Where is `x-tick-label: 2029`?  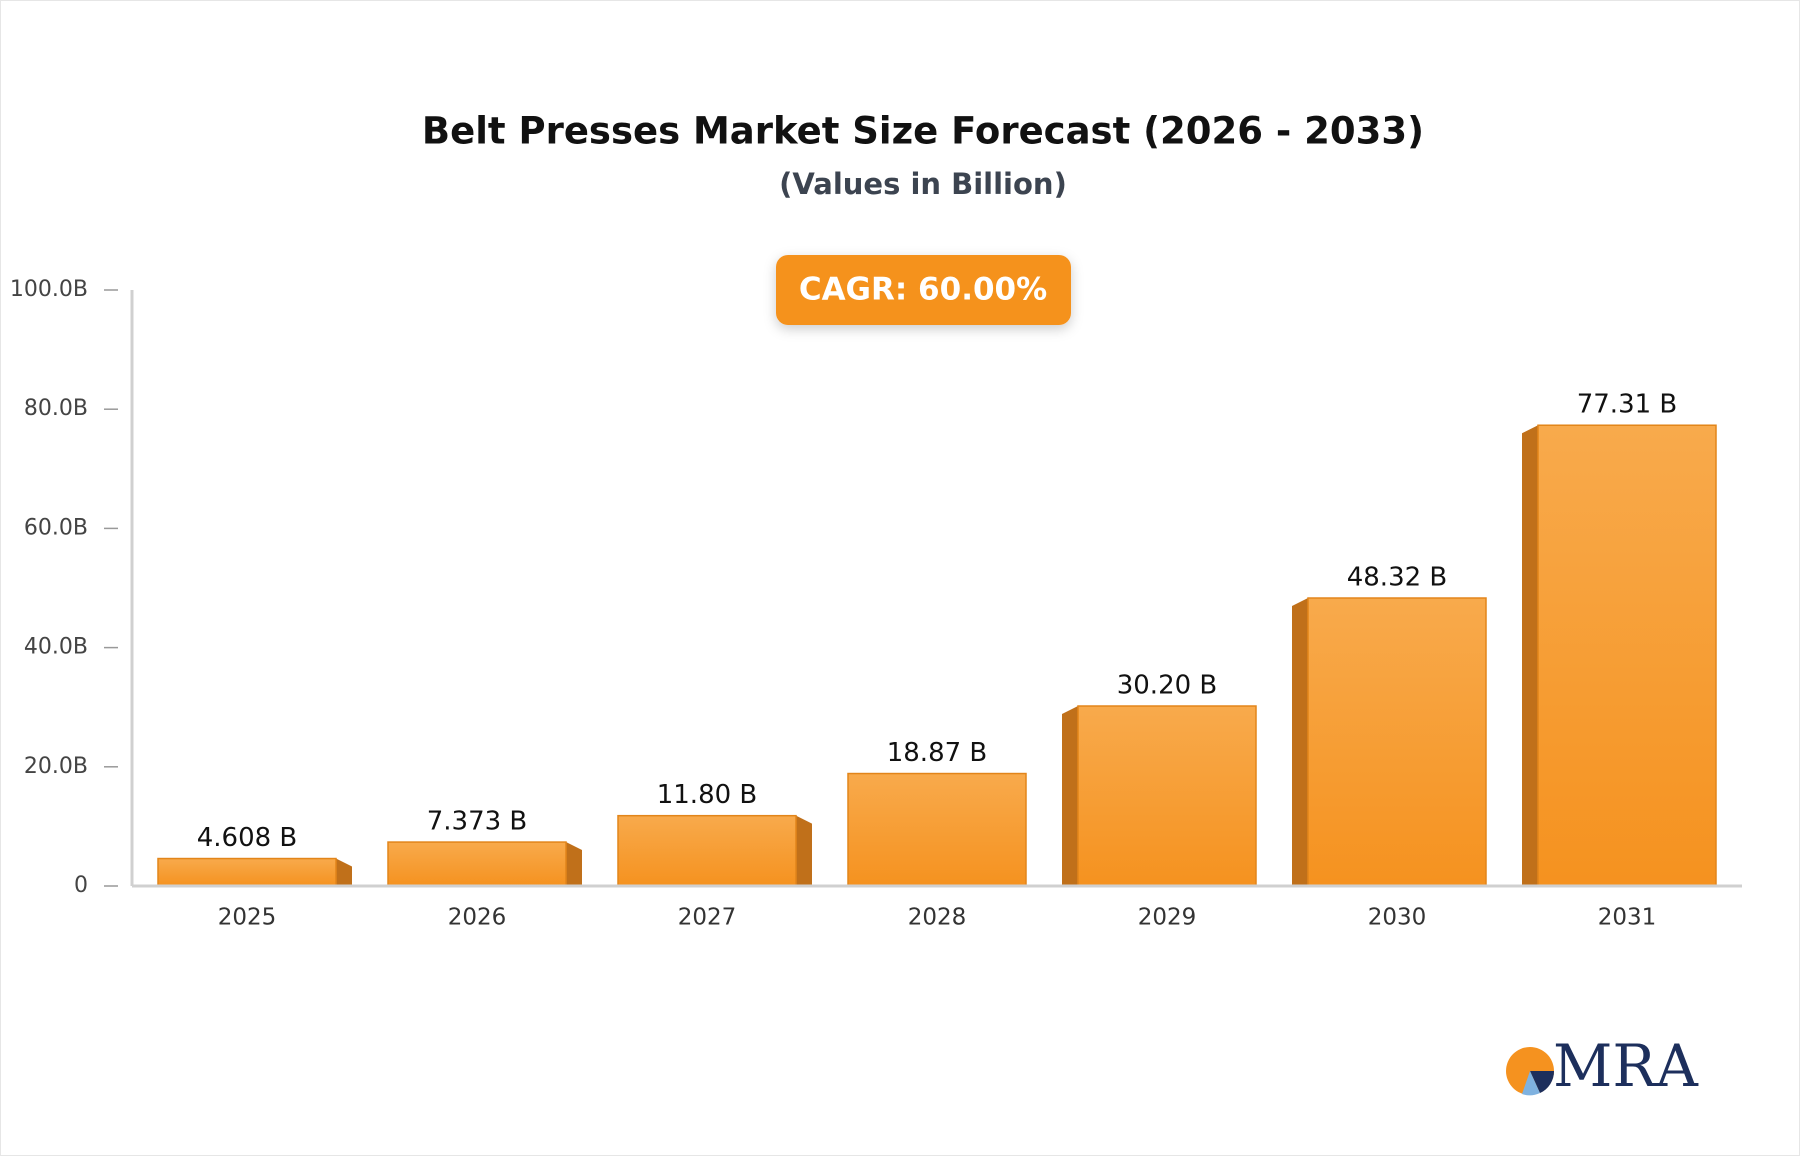
x-tick-label: 2029 is located at coordinates (1167, 918).